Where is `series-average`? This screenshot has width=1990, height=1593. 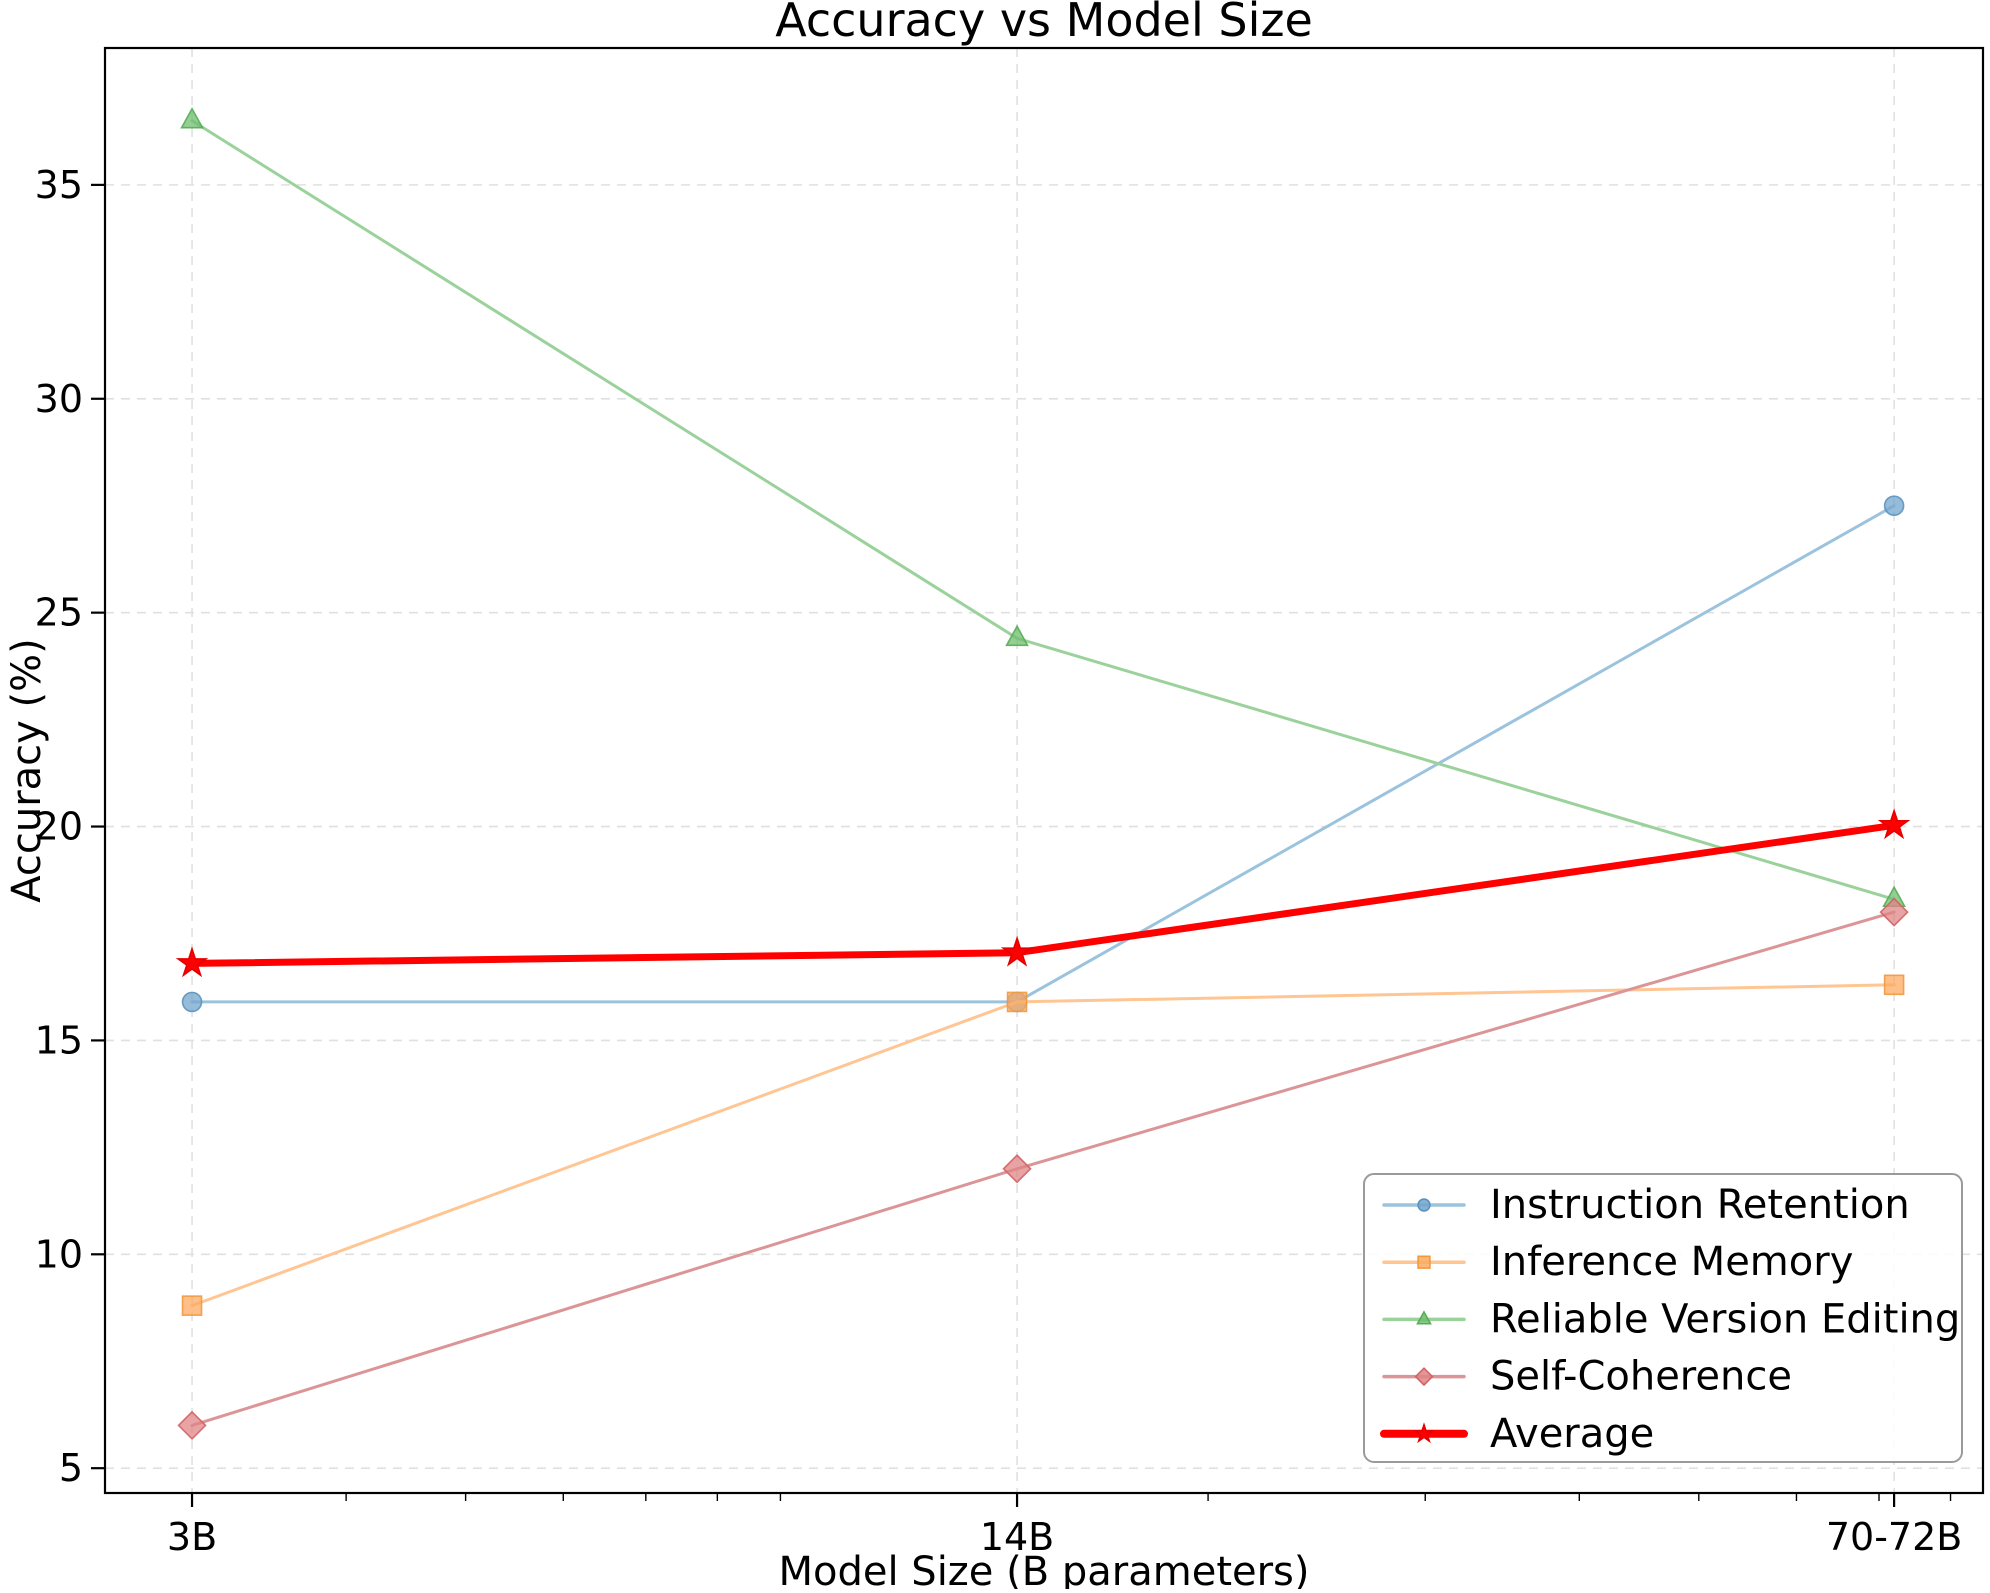
series-average is located at coordinates (1043, 893).